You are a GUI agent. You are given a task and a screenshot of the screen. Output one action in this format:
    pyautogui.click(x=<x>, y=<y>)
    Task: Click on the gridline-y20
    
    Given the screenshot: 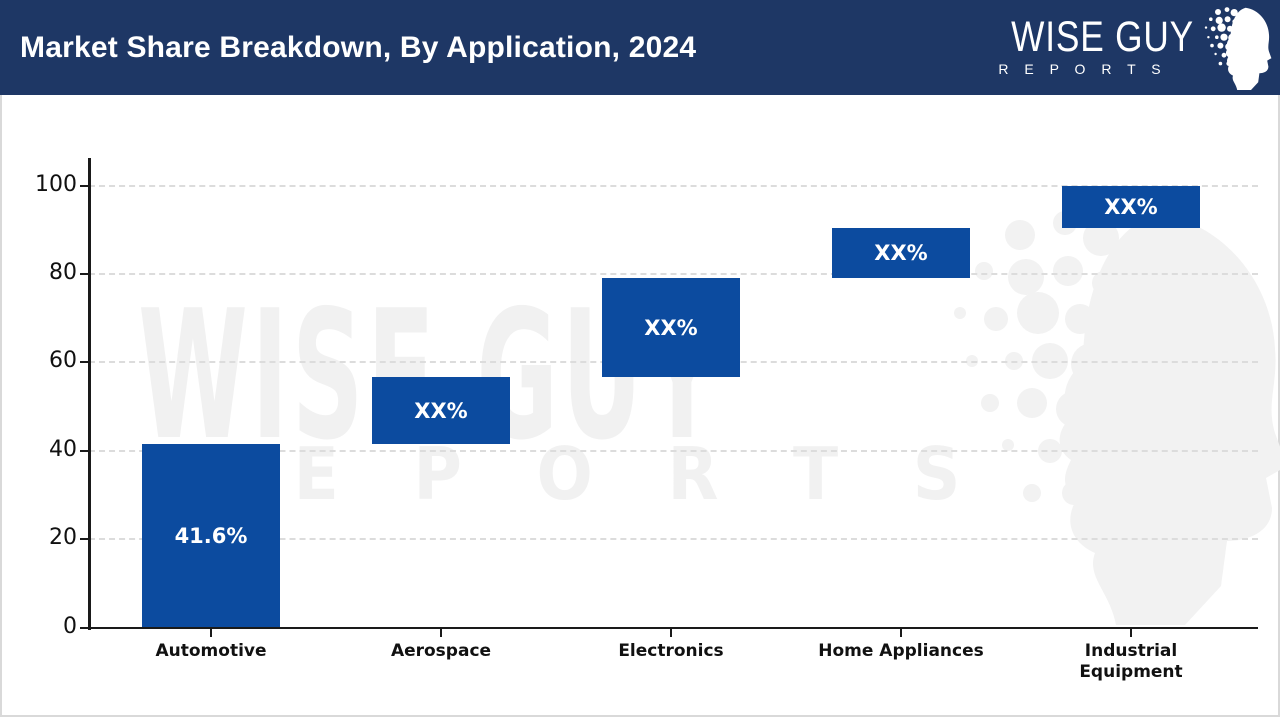 What is the action you would take?
    pyautogui.click(x=673, y=539)
    